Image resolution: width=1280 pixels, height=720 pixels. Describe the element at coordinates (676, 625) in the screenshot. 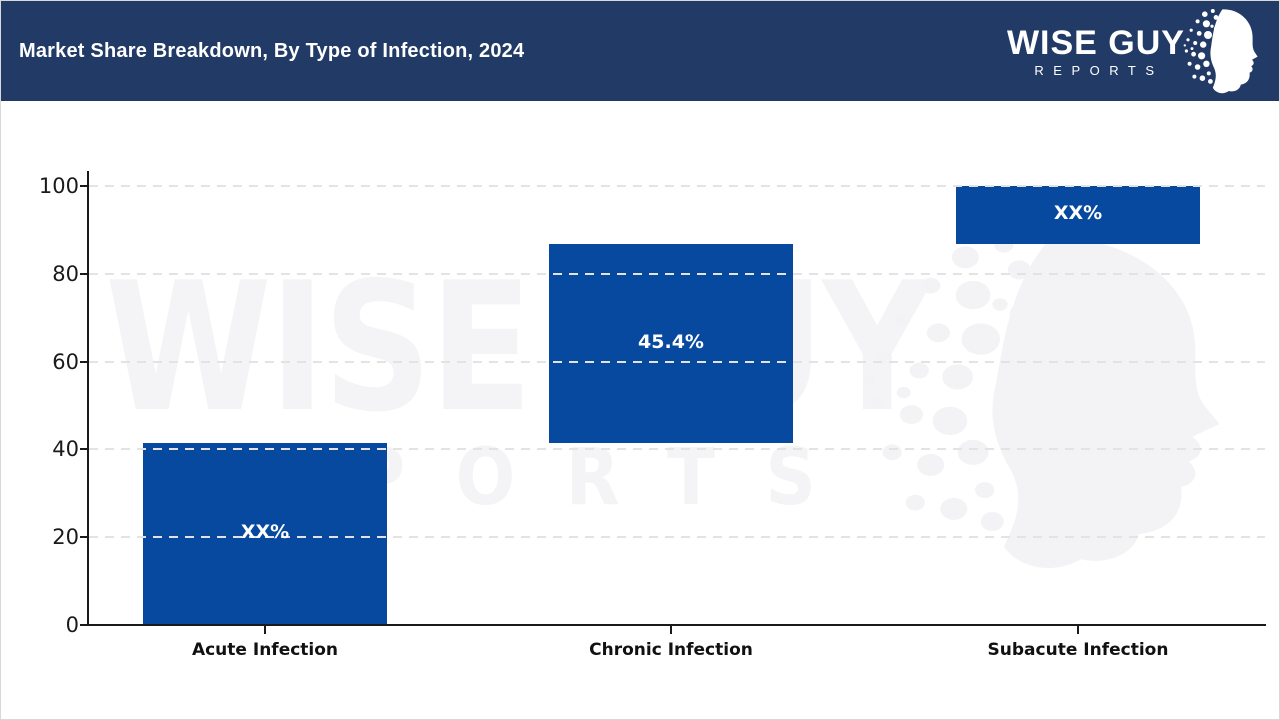

I see `x-axis-line` at that location.